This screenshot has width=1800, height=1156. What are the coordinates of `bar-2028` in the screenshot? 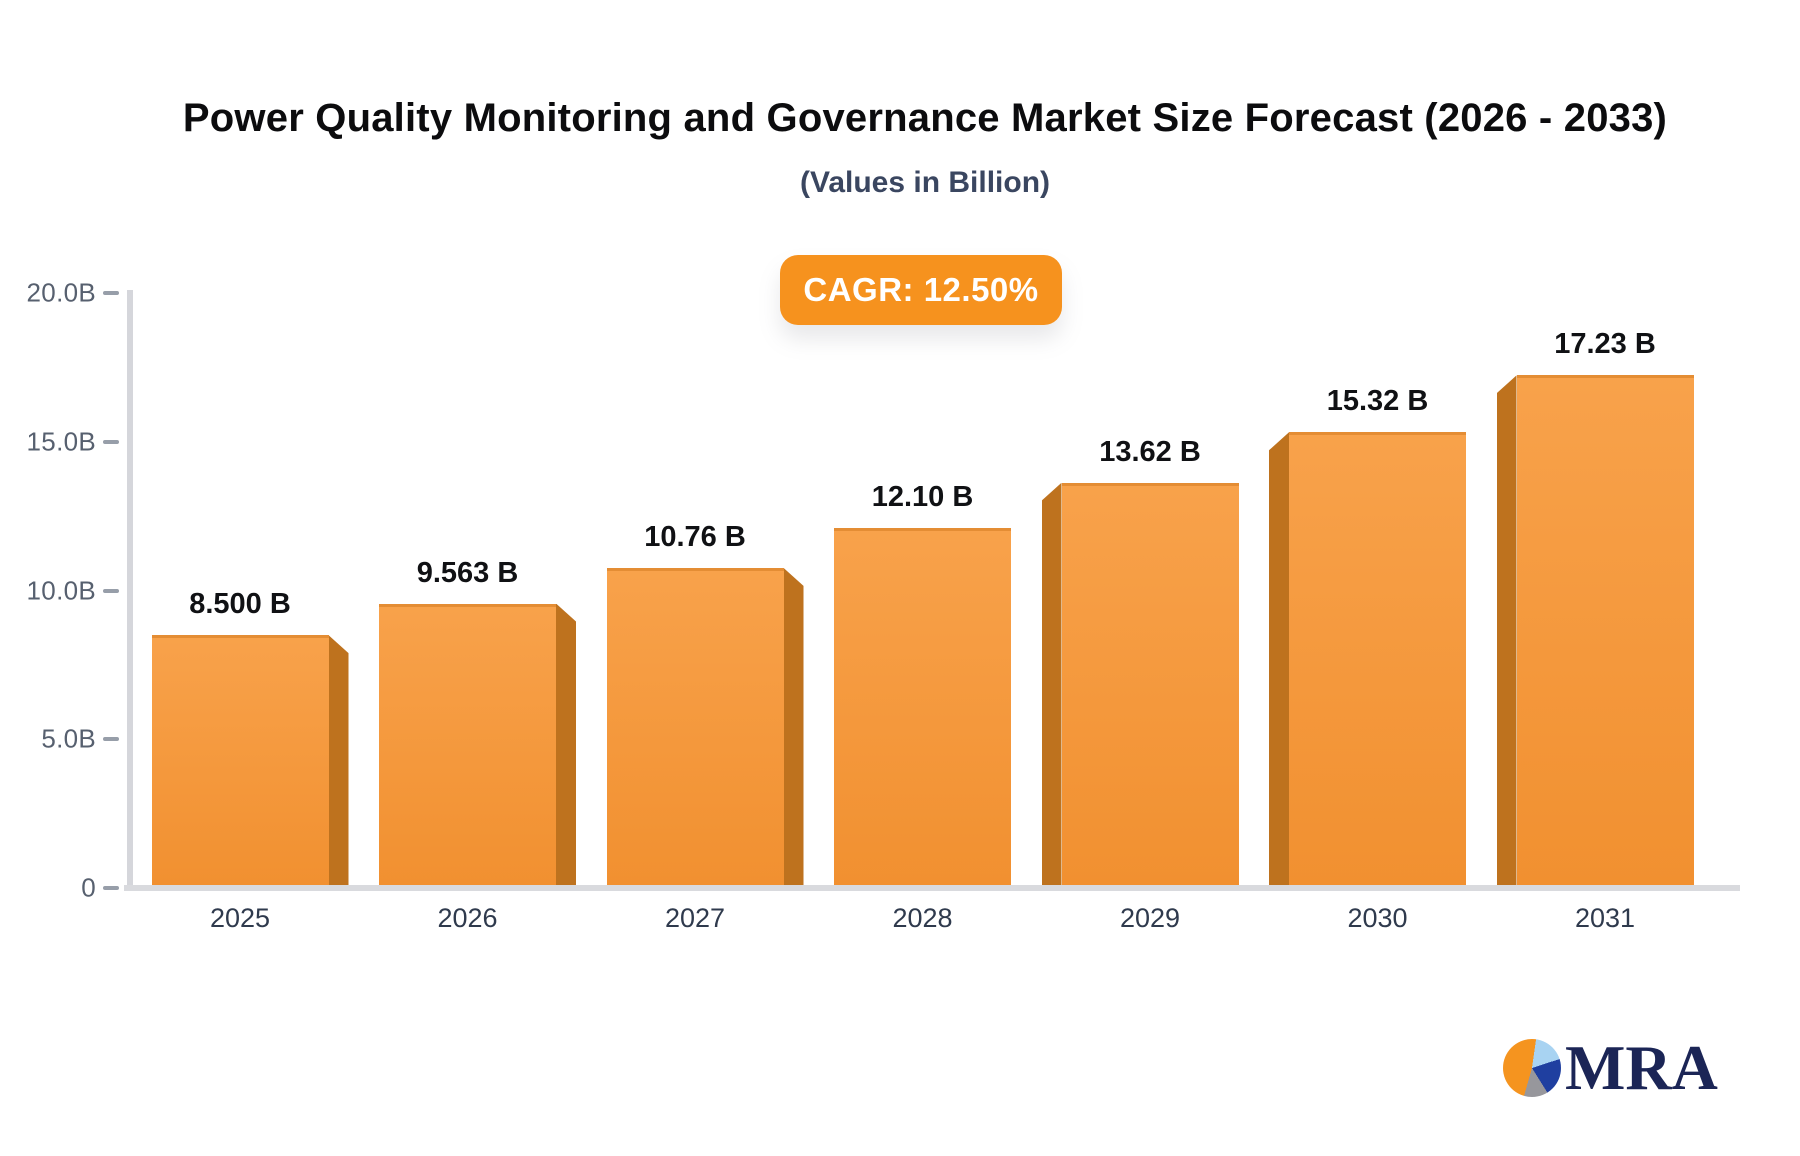 It's located at (922, 708).